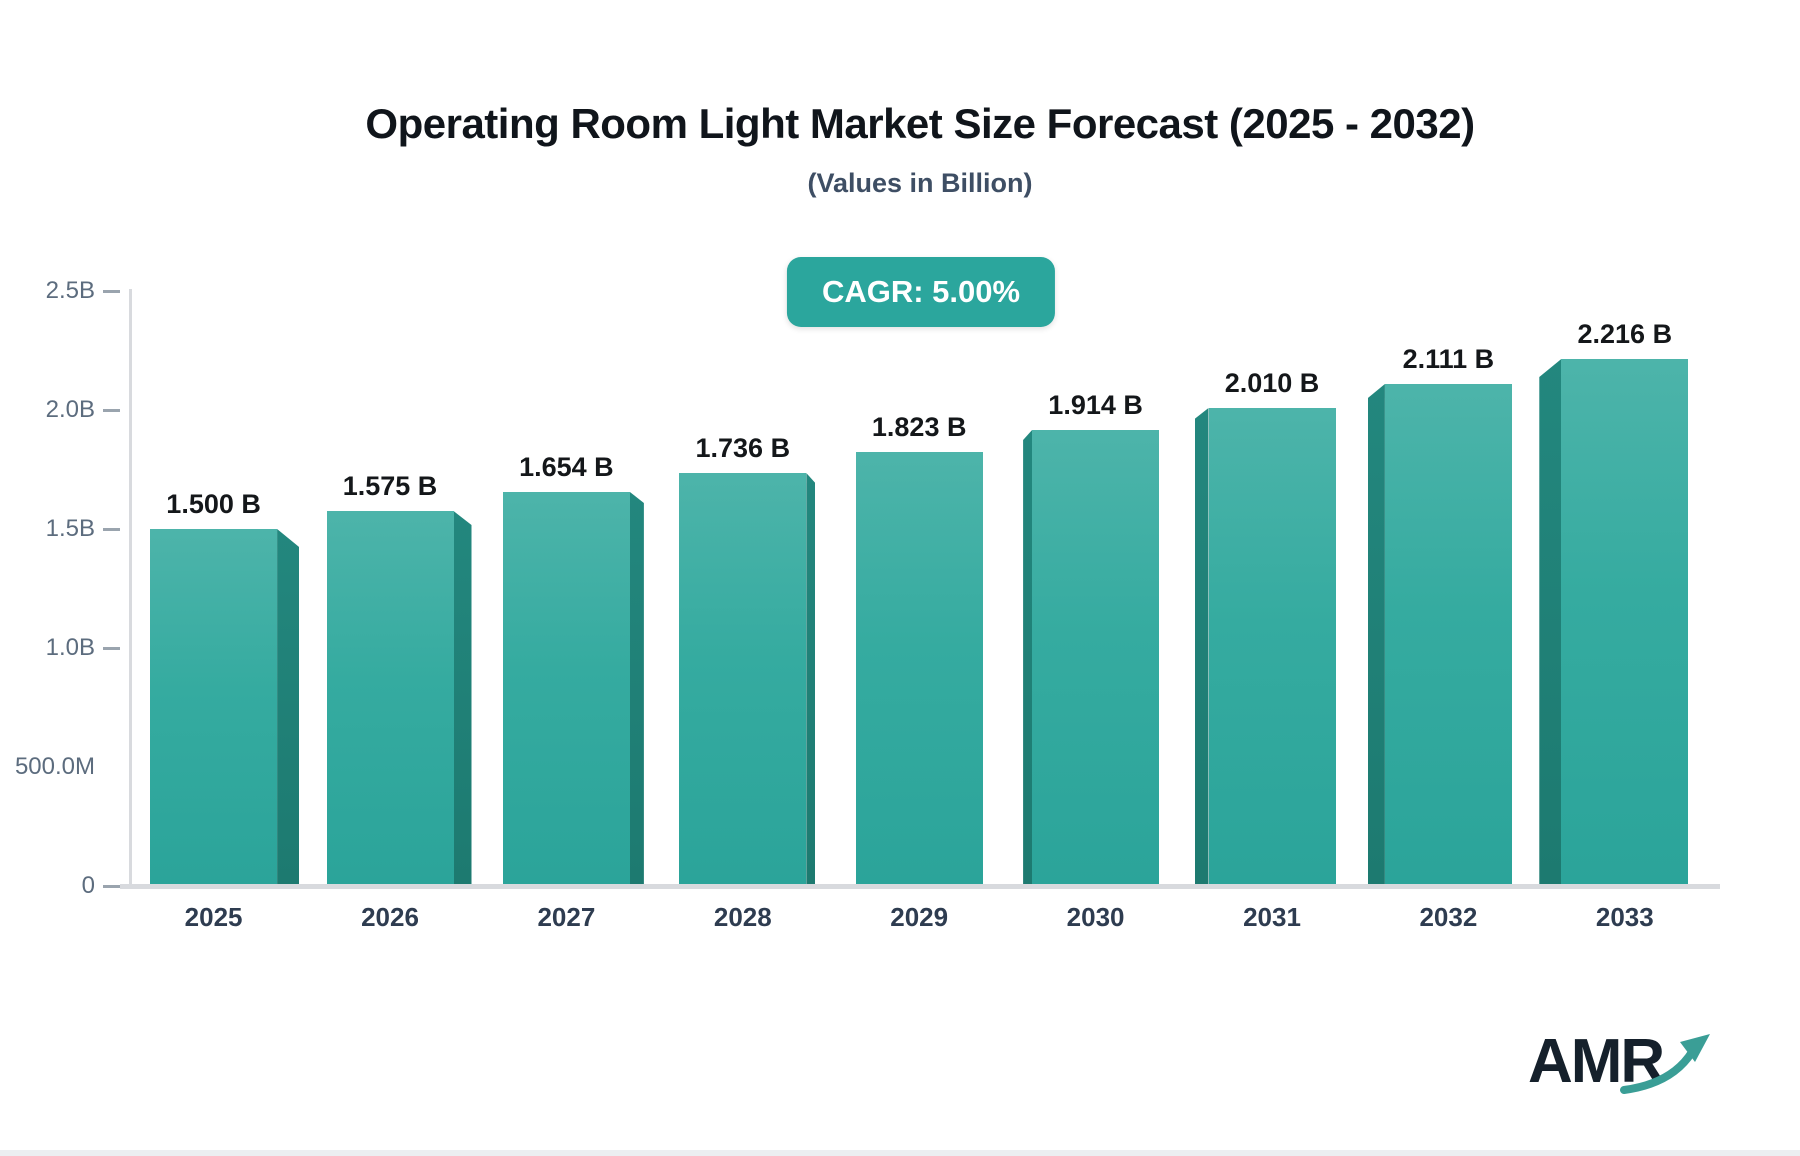 The width and height of the screenshot is (1800, 1156). I want to click on x-axis-label: 2029, so click(919, 917).